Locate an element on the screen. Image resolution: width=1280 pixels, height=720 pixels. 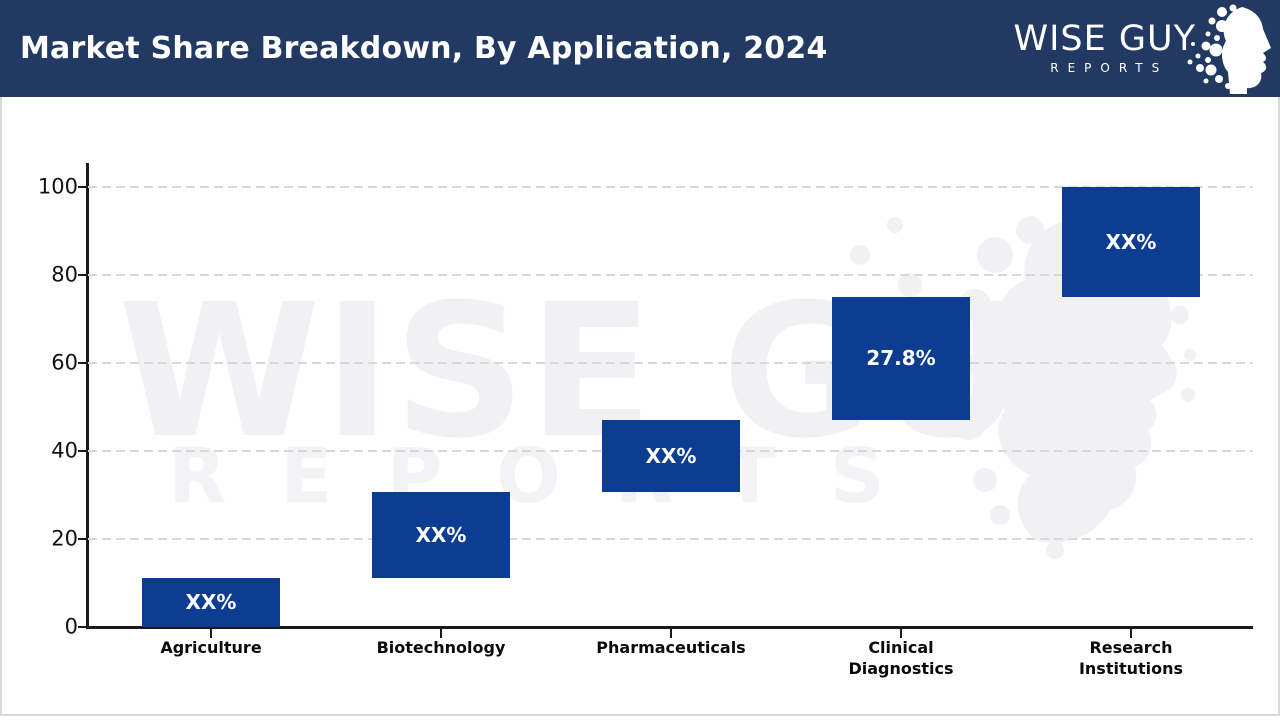
bar-value-label-biotechnology: XX% is located at coordinates (441, 534).